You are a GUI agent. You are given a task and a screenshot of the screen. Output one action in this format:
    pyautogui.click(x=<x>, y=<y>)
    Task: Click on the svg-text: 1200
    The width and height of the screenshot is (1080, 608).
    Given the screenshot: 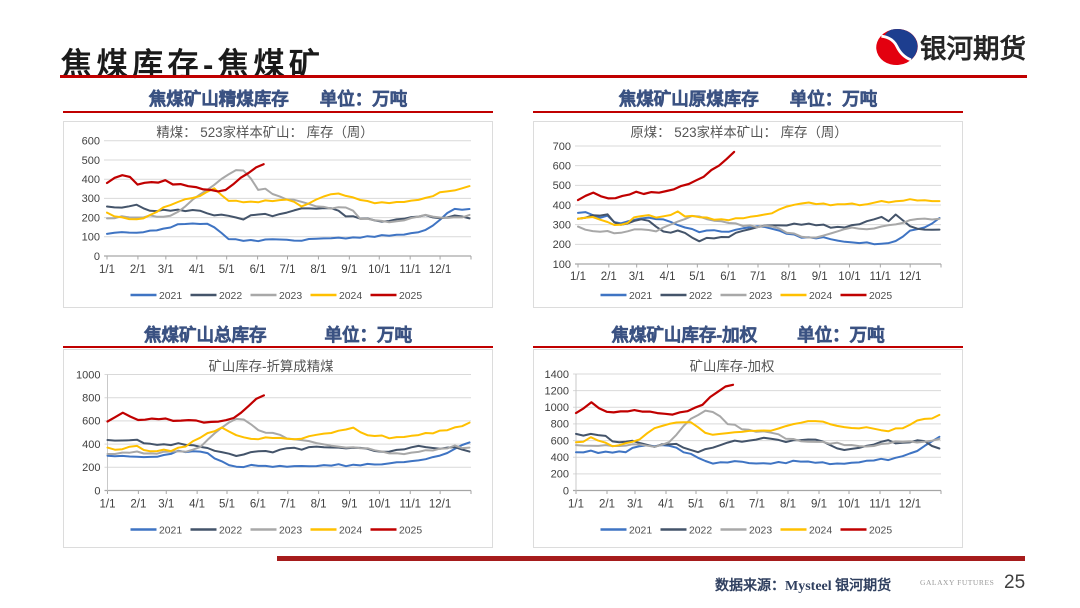 What is the action you would take?
    pyautogui.click(x=557, y=391)
    